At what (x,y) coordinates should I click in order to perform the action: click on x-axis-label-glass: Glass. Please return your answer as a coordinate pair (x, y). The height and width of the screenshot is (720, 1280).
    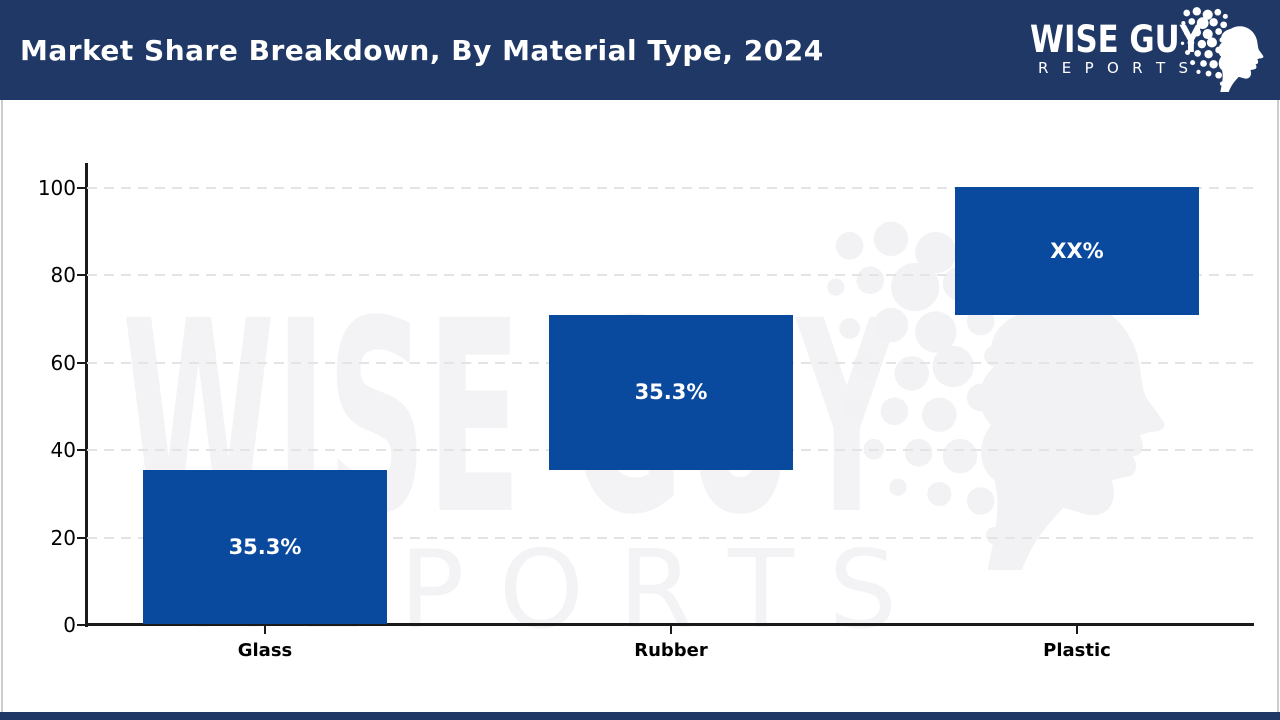
    Looking at the image, I should click on (265, 650).